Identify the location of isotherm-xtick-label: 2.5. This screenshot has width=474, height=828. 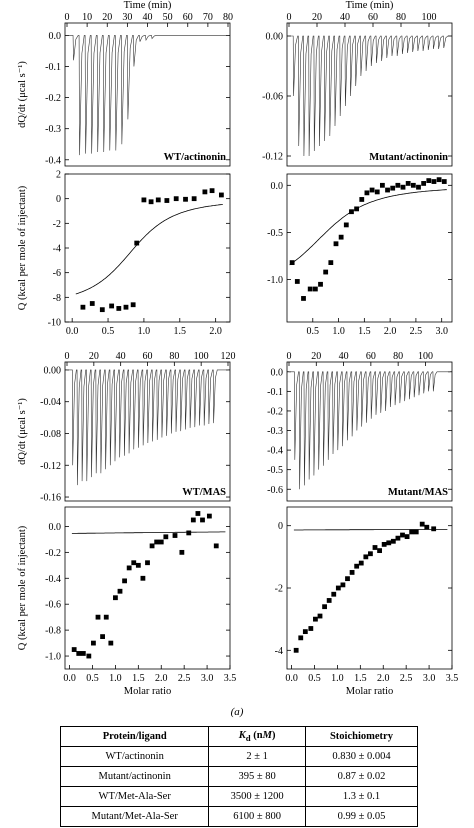
(184, 678).